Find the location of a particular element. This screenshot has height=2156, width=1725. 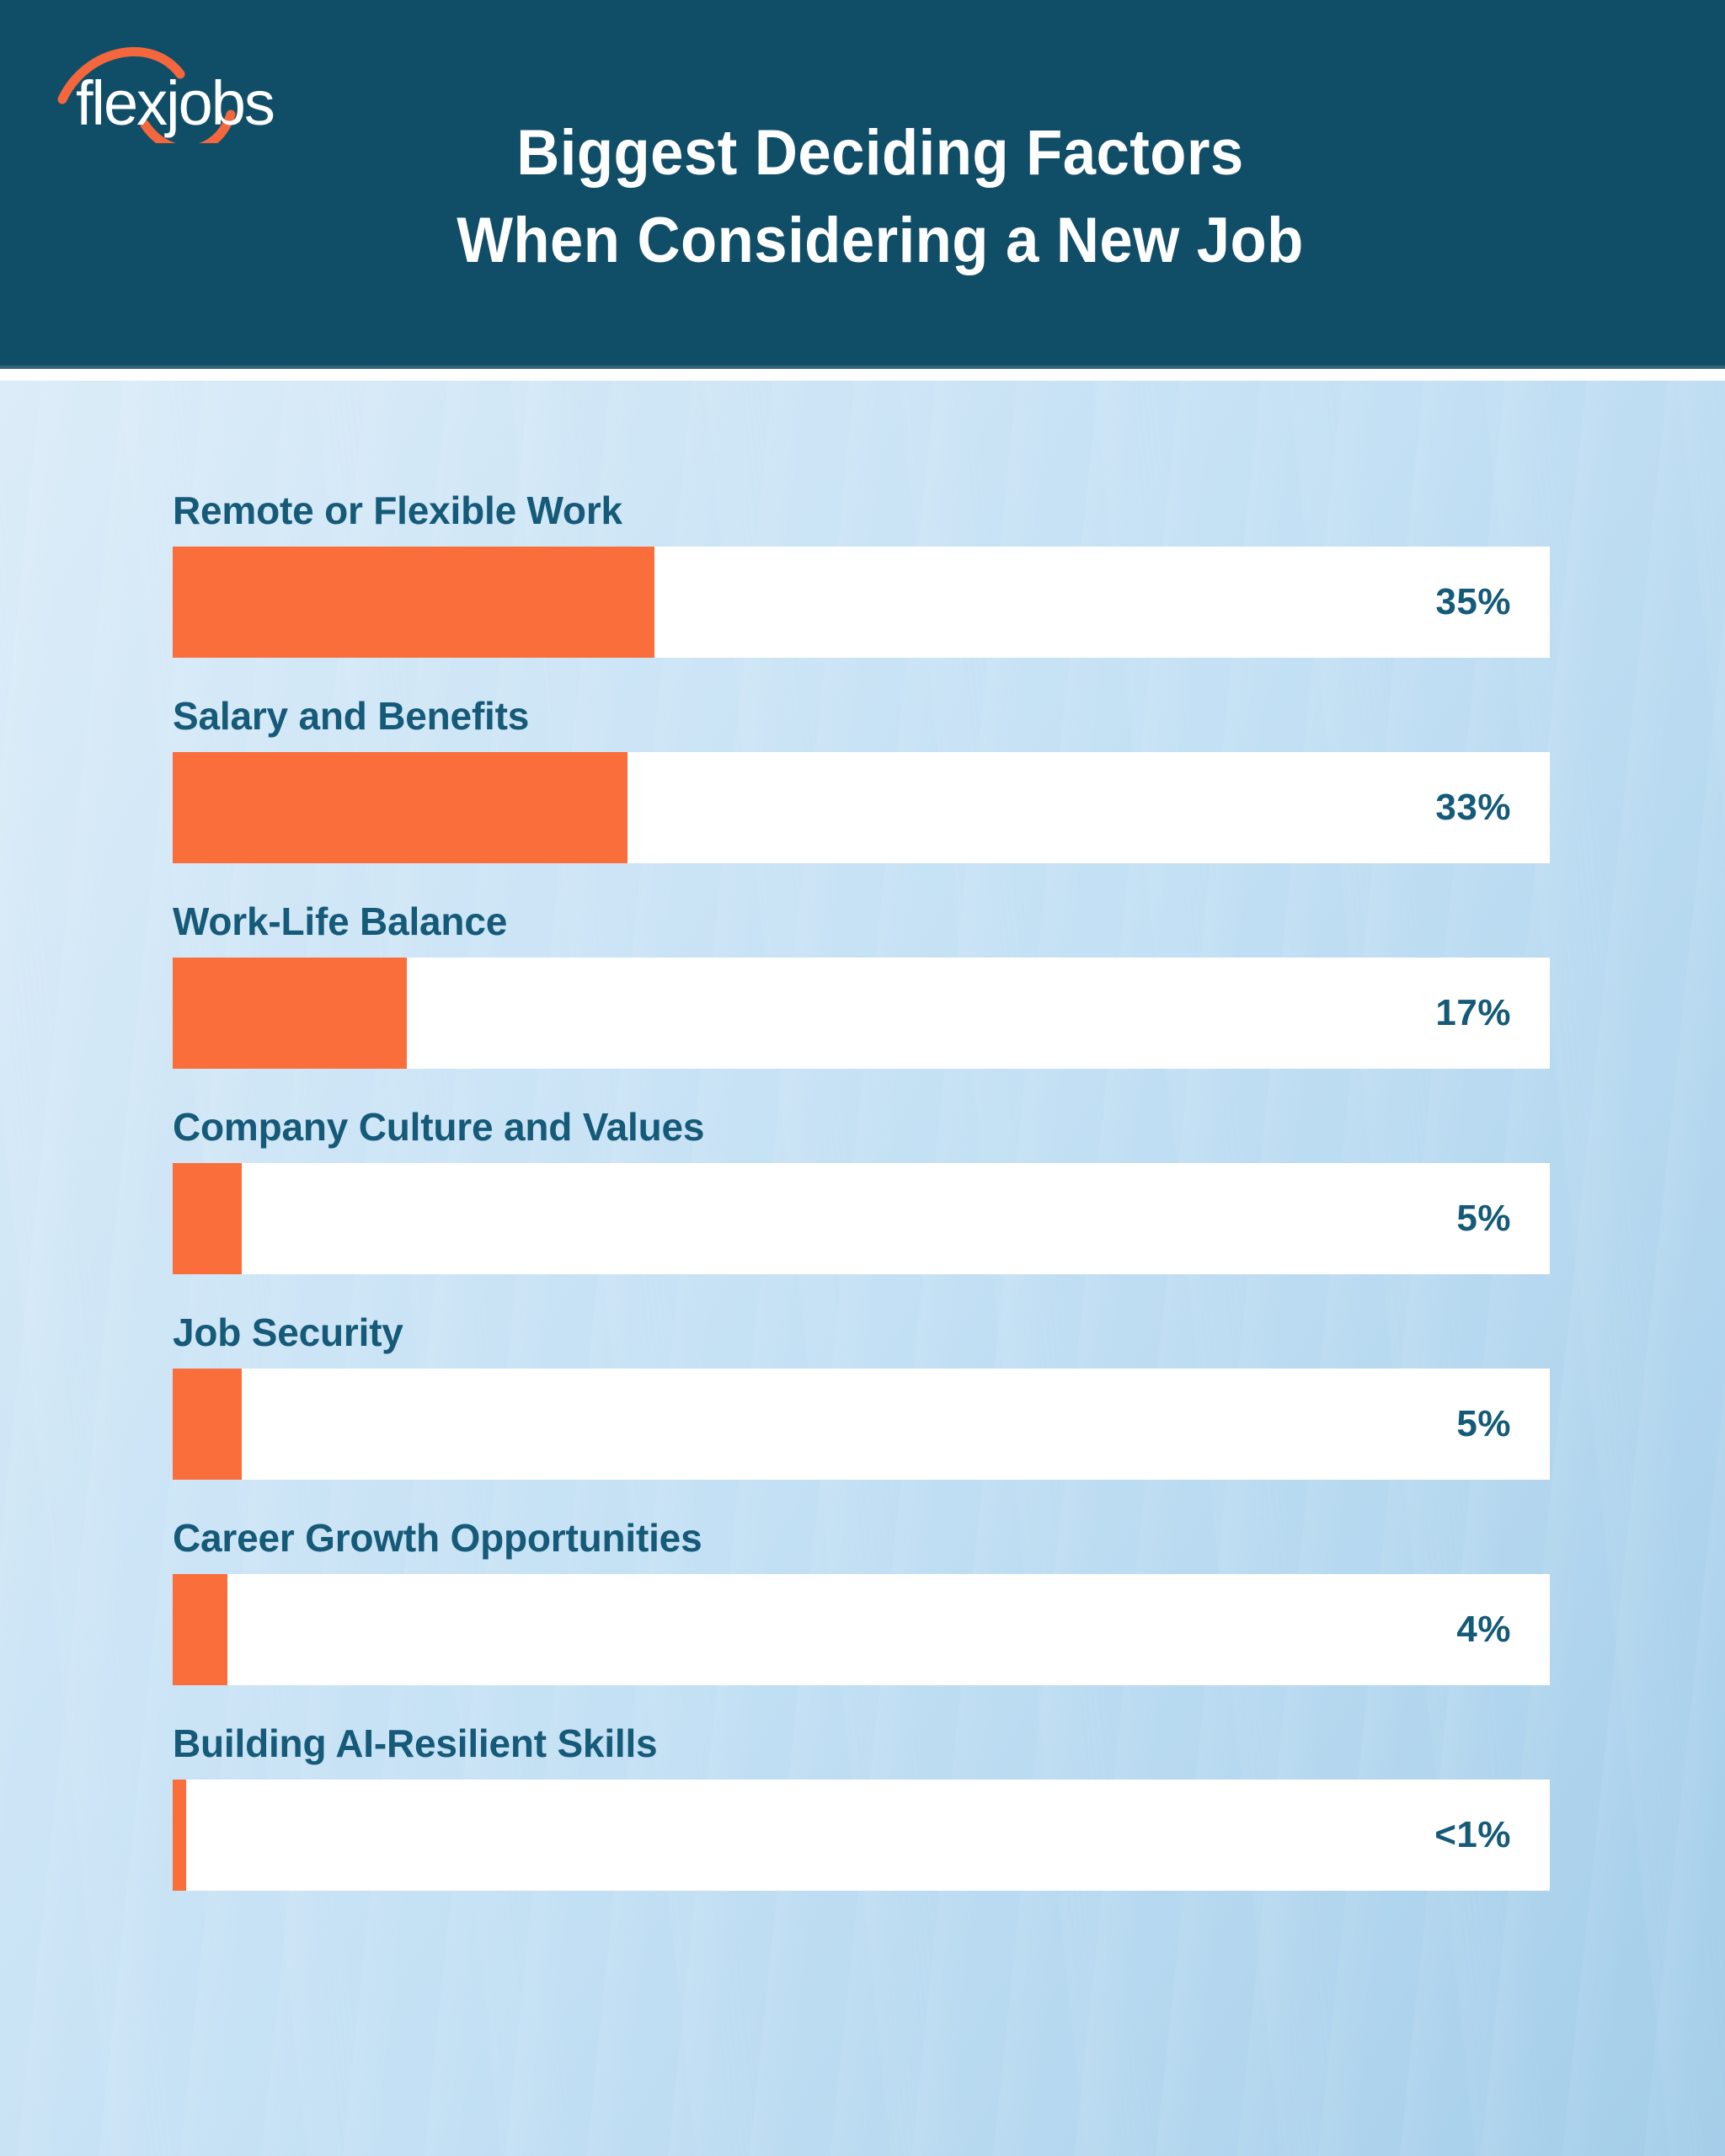

chart-row: Remote or Flexible Work 35% is located at coordinates (861, 573).